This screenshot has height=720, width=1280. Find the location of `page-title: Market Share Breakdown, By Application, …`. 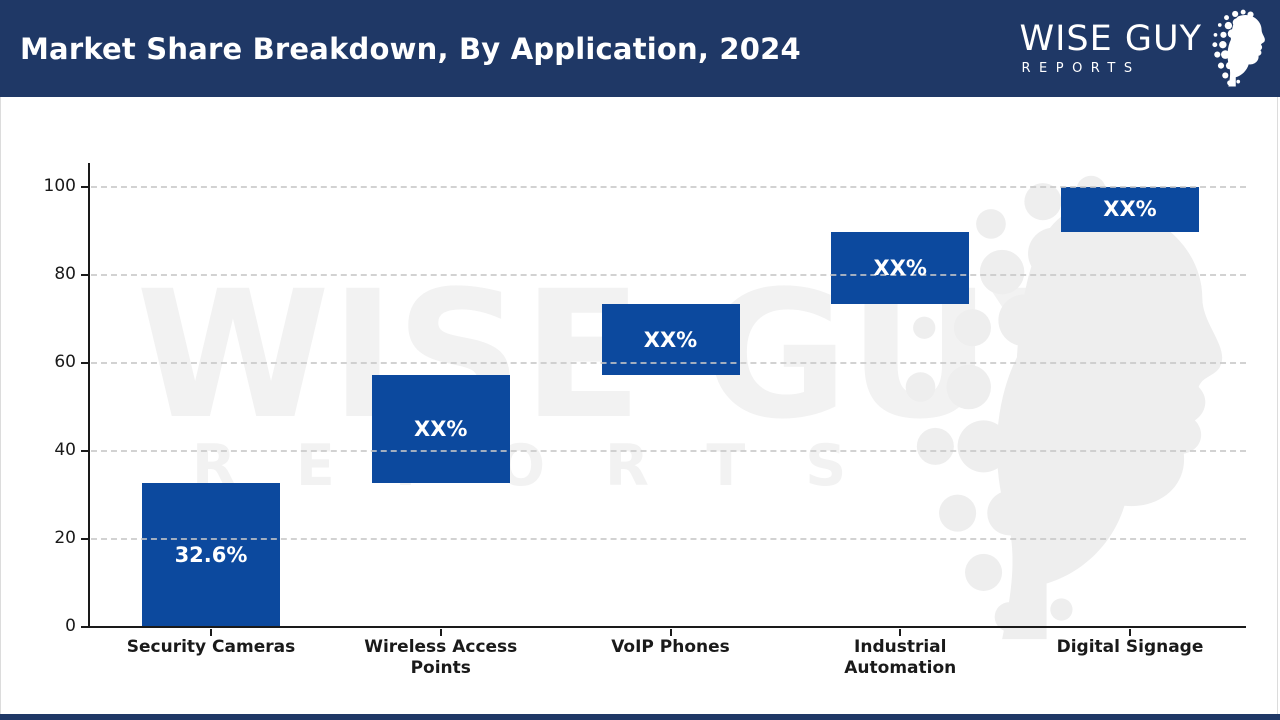

page-title: Market Share Breakdown, By Application, … is located at coordinates (410, 48).